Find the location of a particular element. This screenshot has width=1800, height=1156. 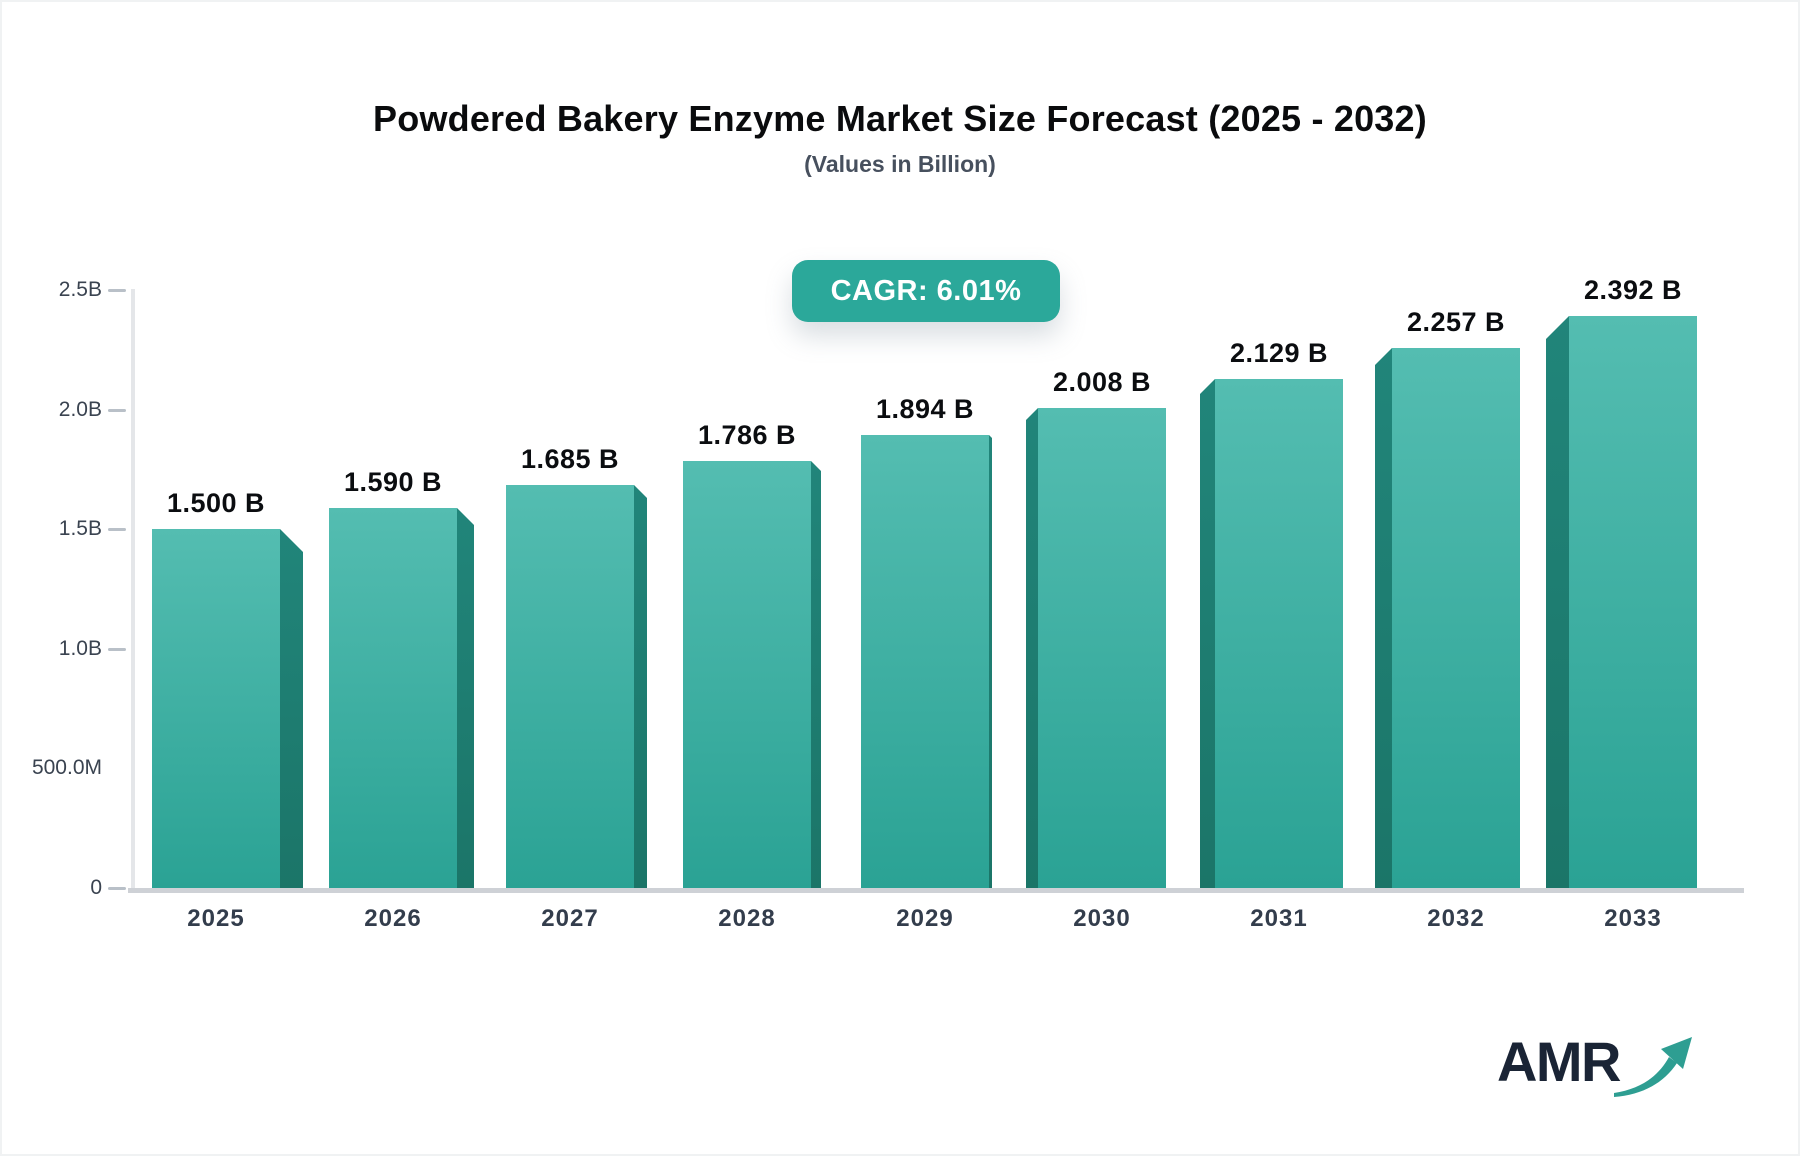

bar-2031 is located at coordinates (1279, 635).